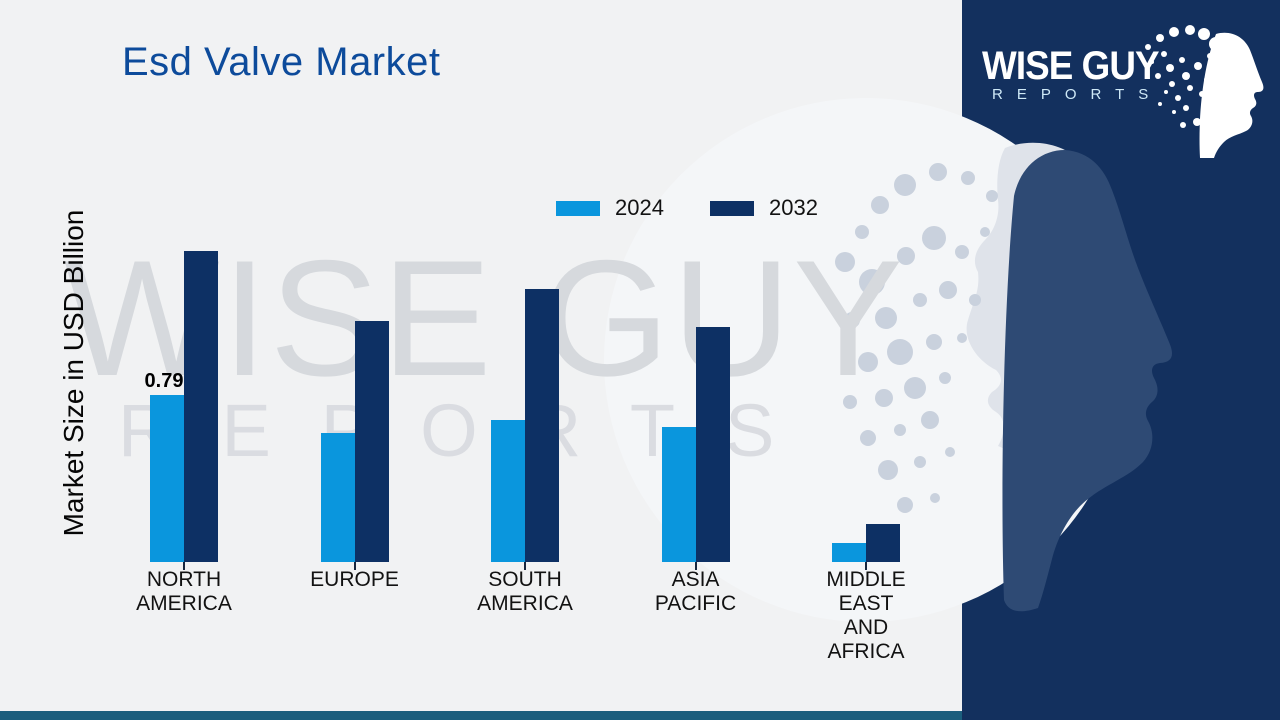 Image resolution: width=1280 pixels, height=720 pixels. I want to click on watermark-subtext: REPORTS, so click(471, 430).